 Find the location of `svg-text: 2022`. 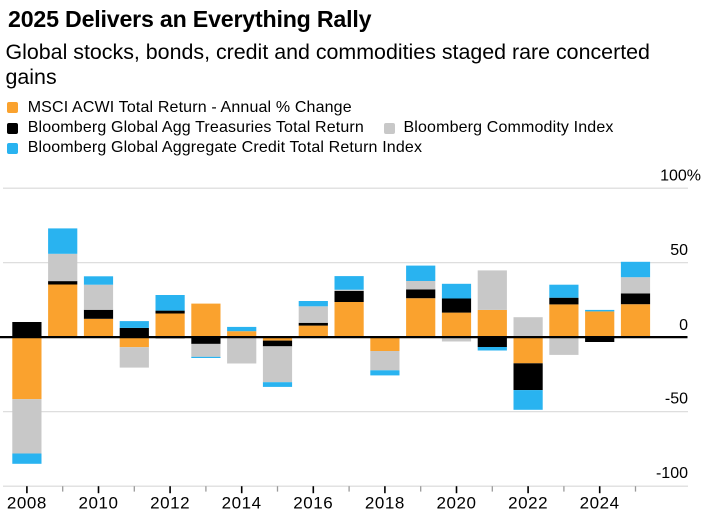

svg-text: 2022 is located at coordinates (528, 503).